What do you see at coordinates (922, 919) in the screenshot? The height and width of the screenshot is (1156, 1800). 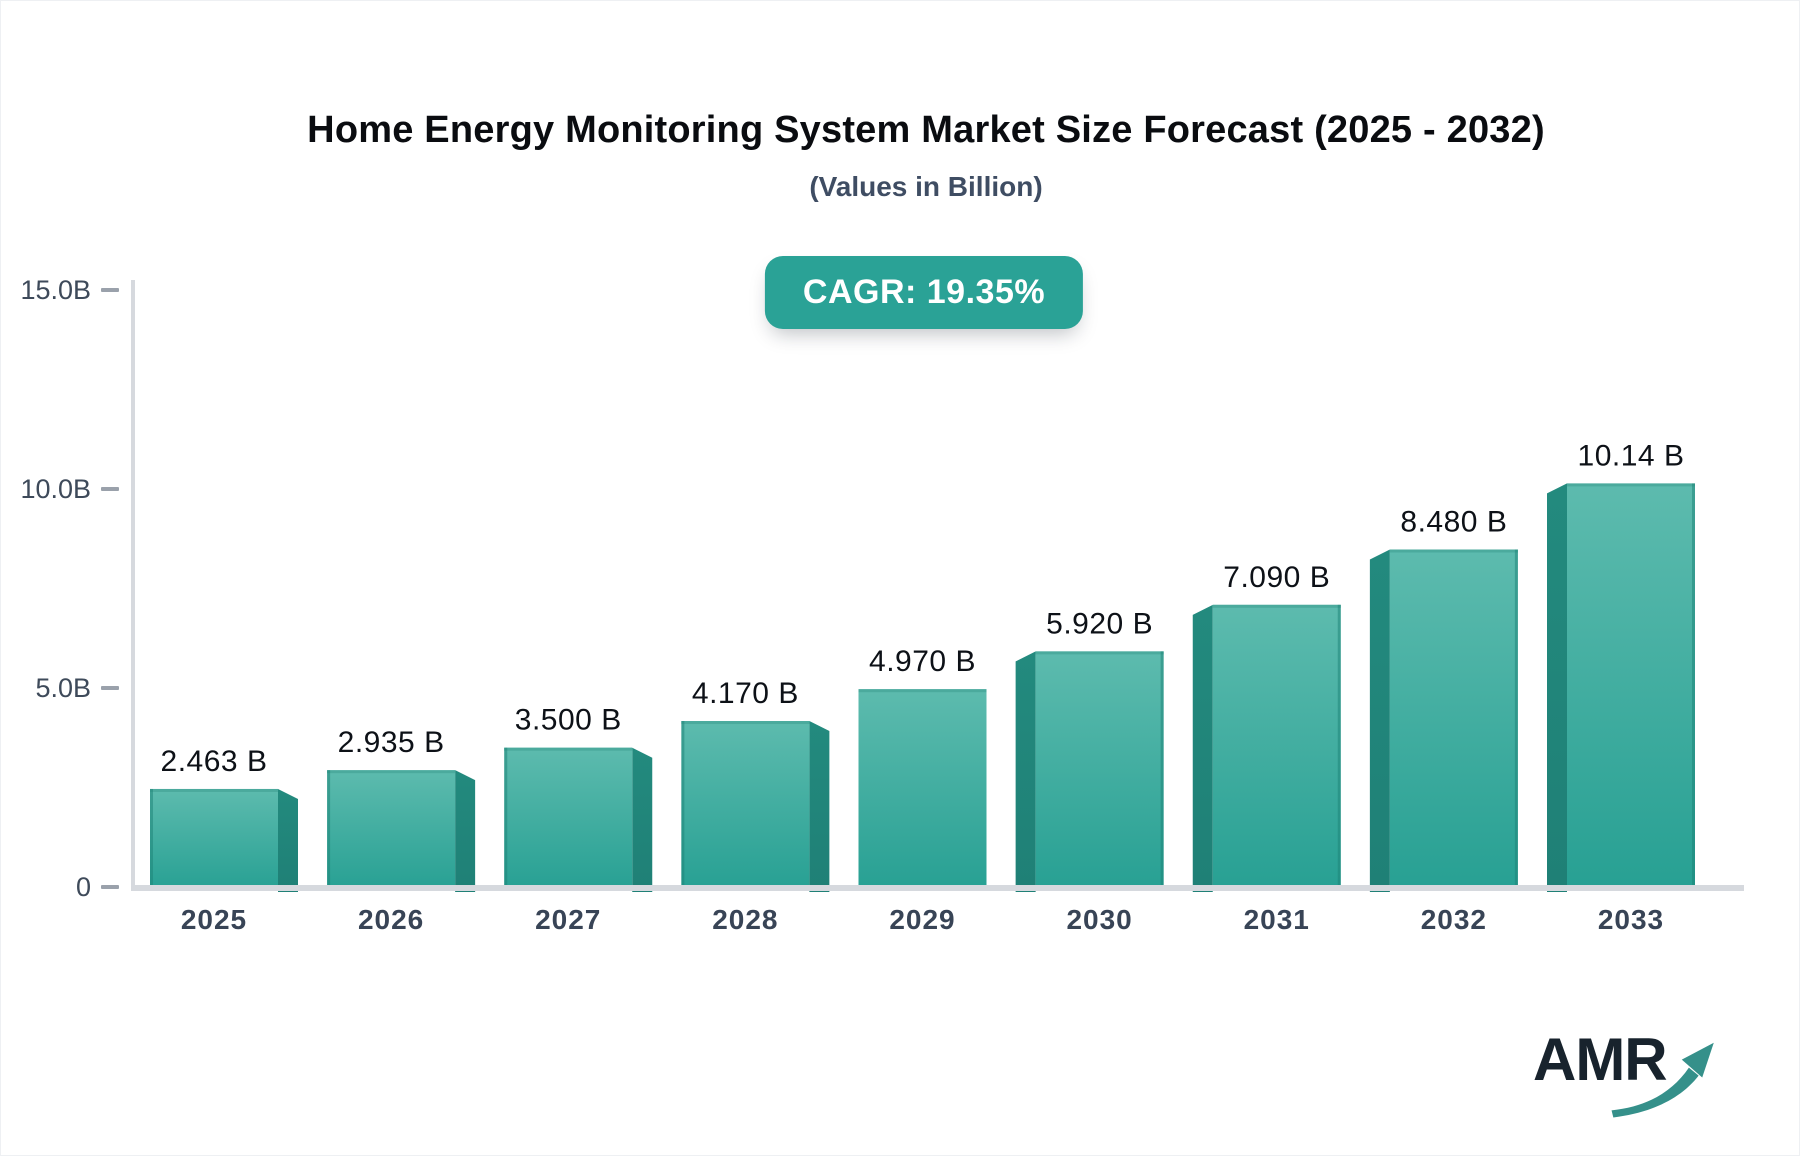 I see `x-tick-label: 2029` at bounding box center [922, 919].